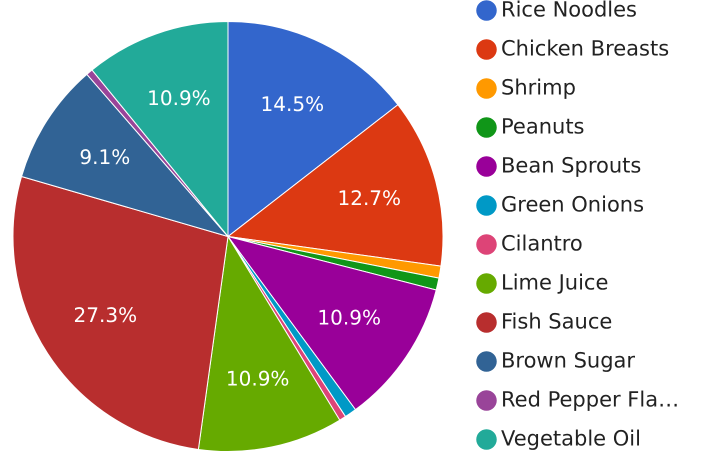  Describe the element at coordinates (571, 438) in the screenshot. I see `legend-label: Vegetable Oil` at that location.